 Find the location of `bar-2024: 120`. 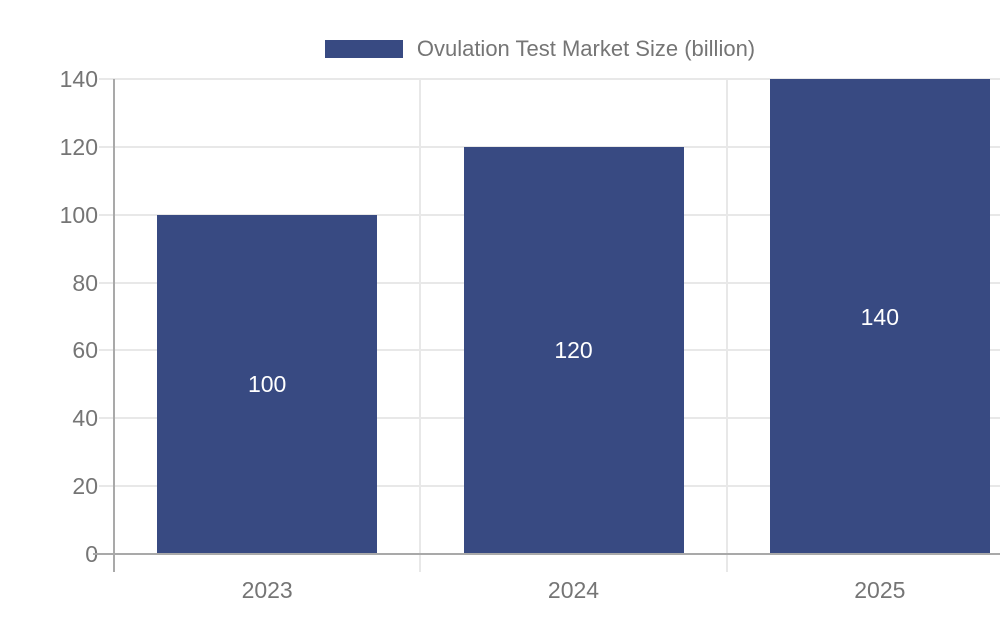

bar-2024: 120 is located at coordinates (573, 350).